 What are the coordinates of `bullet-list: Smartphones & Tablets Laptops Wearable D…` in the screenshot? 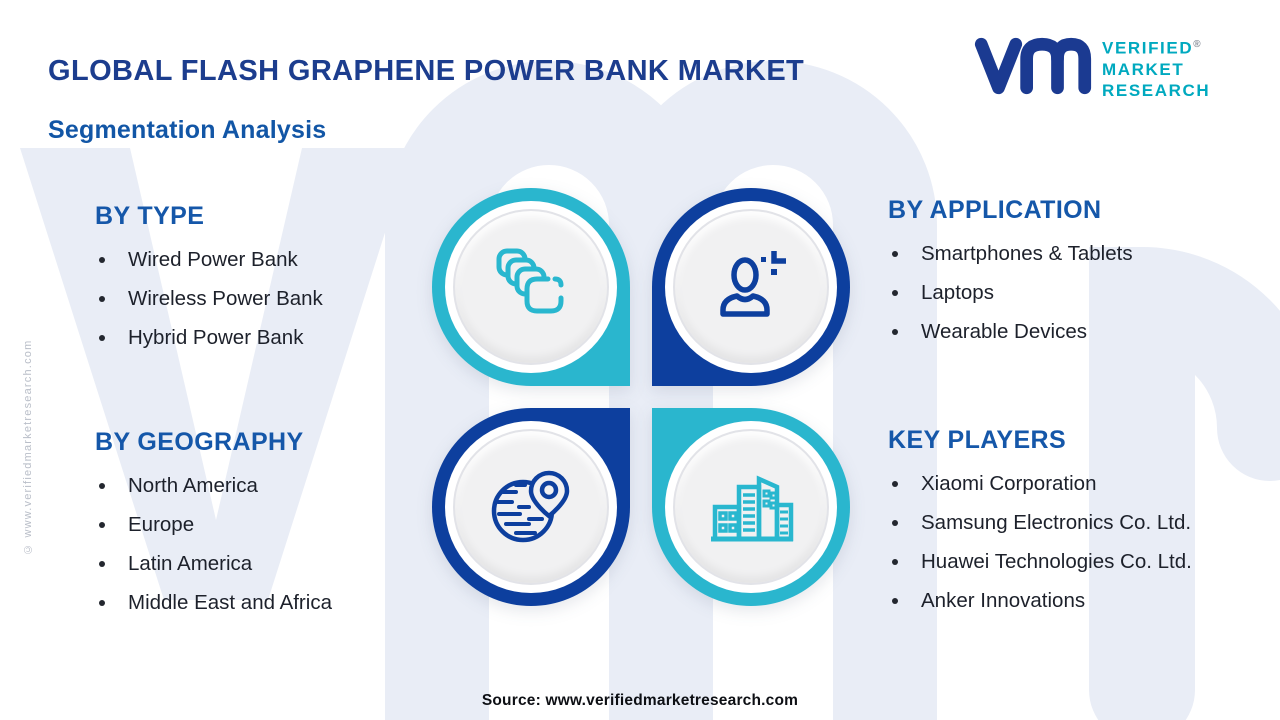 It's located at (1010, 292).